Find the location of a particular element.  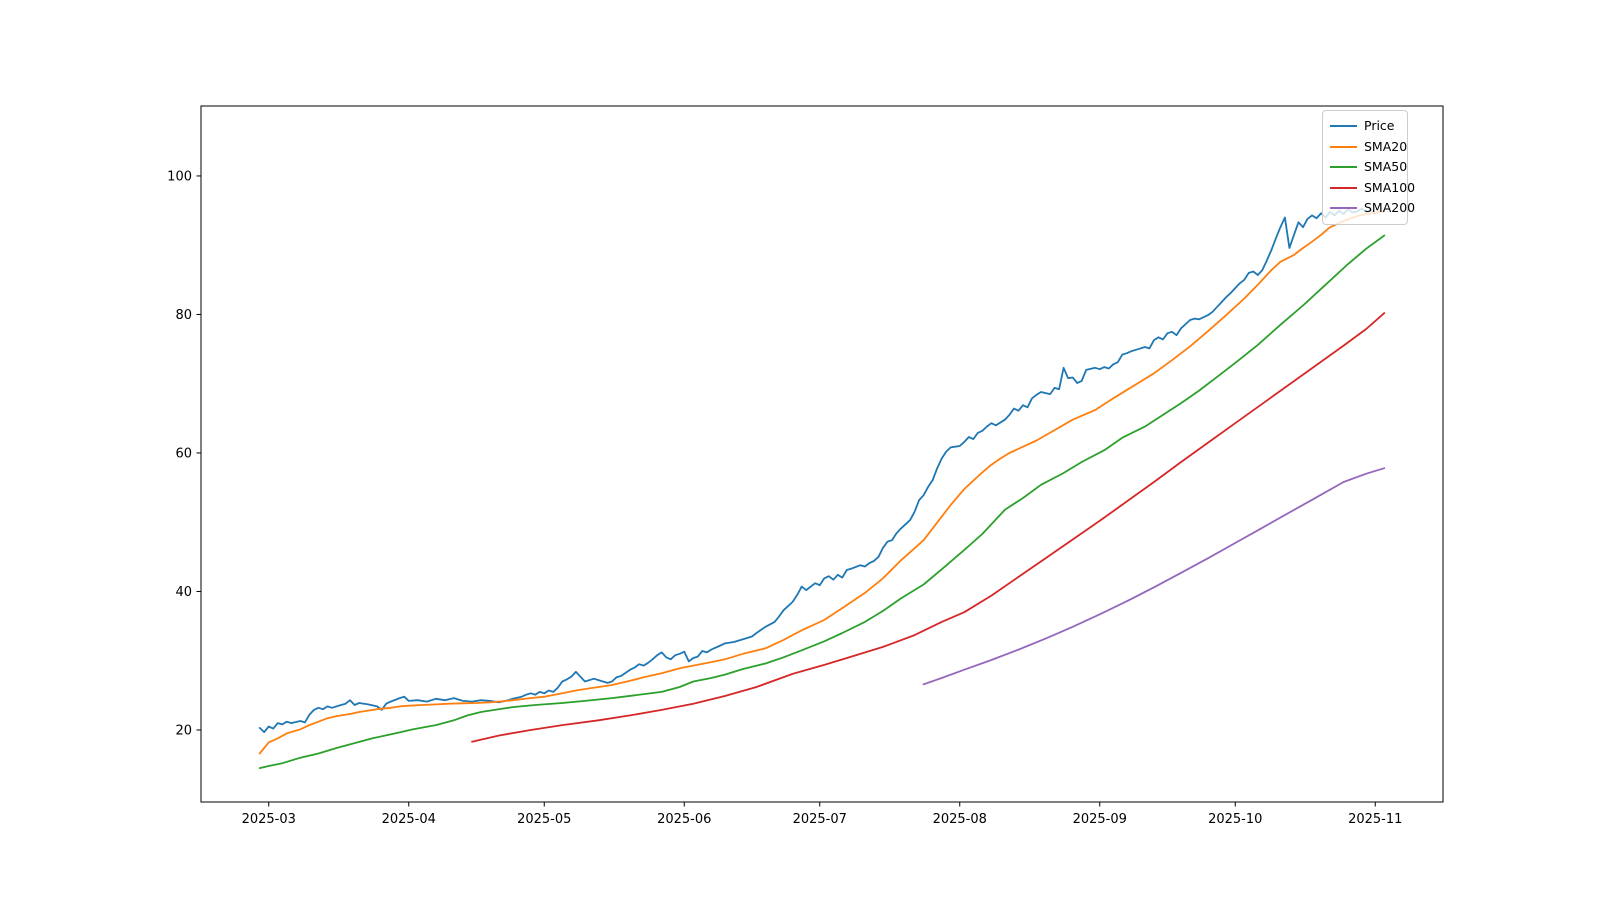

legend-label: SMA100 is located at coordinates (1390, 187).